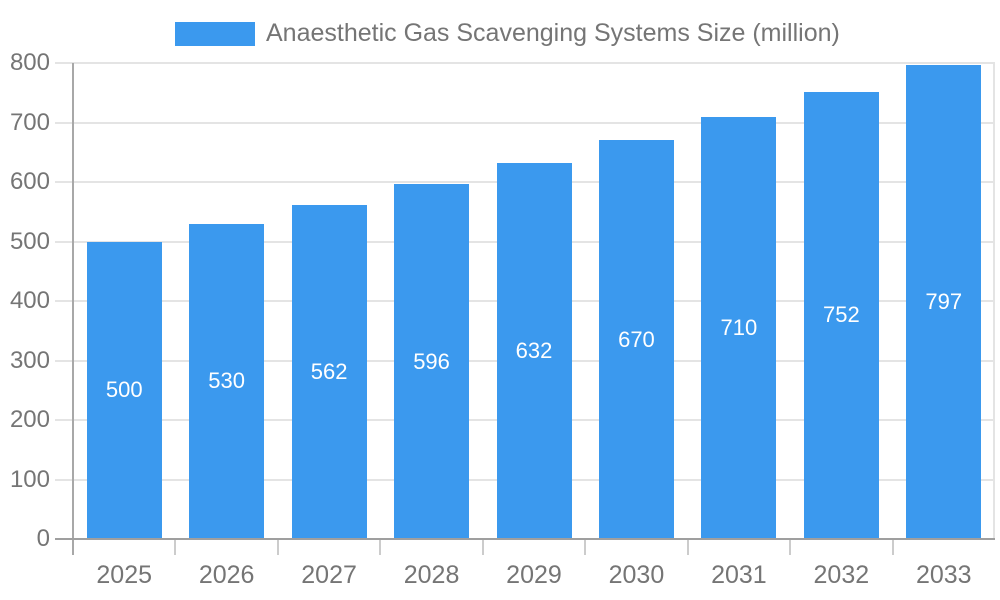  I want to click on bar-value-label: 710, so click(739, 327).